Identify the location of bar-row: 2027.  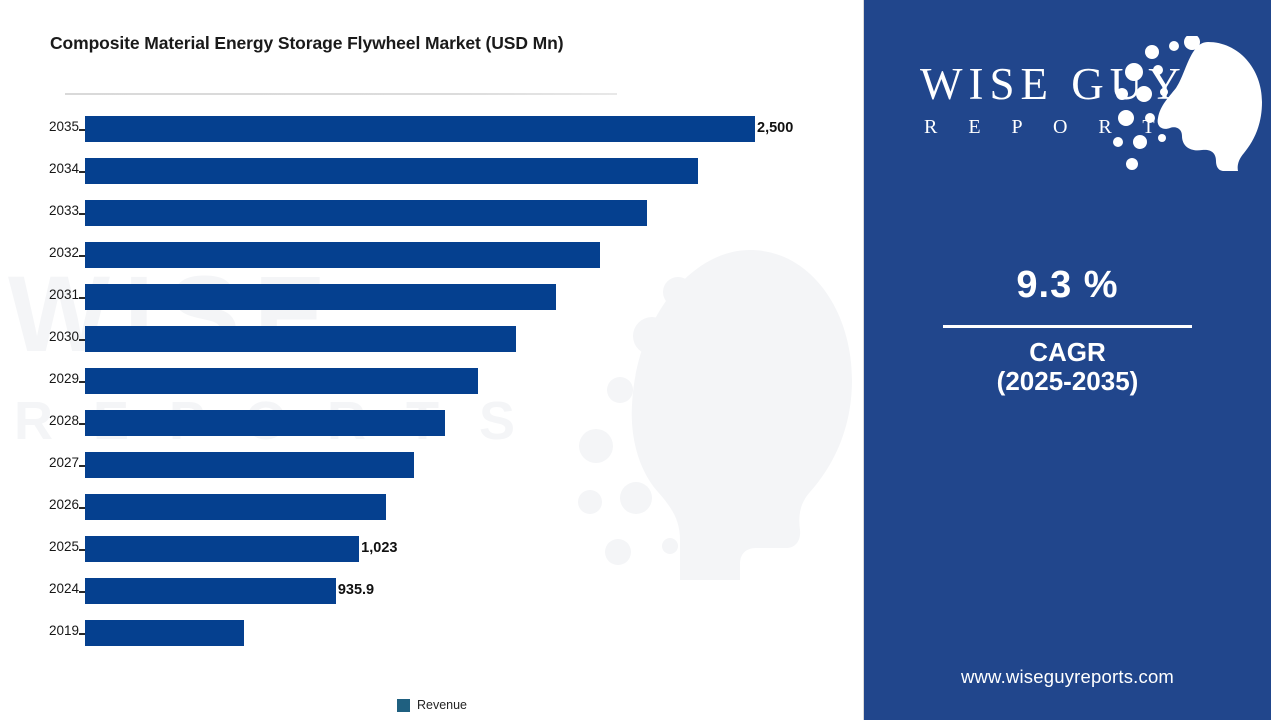
(431, 466).